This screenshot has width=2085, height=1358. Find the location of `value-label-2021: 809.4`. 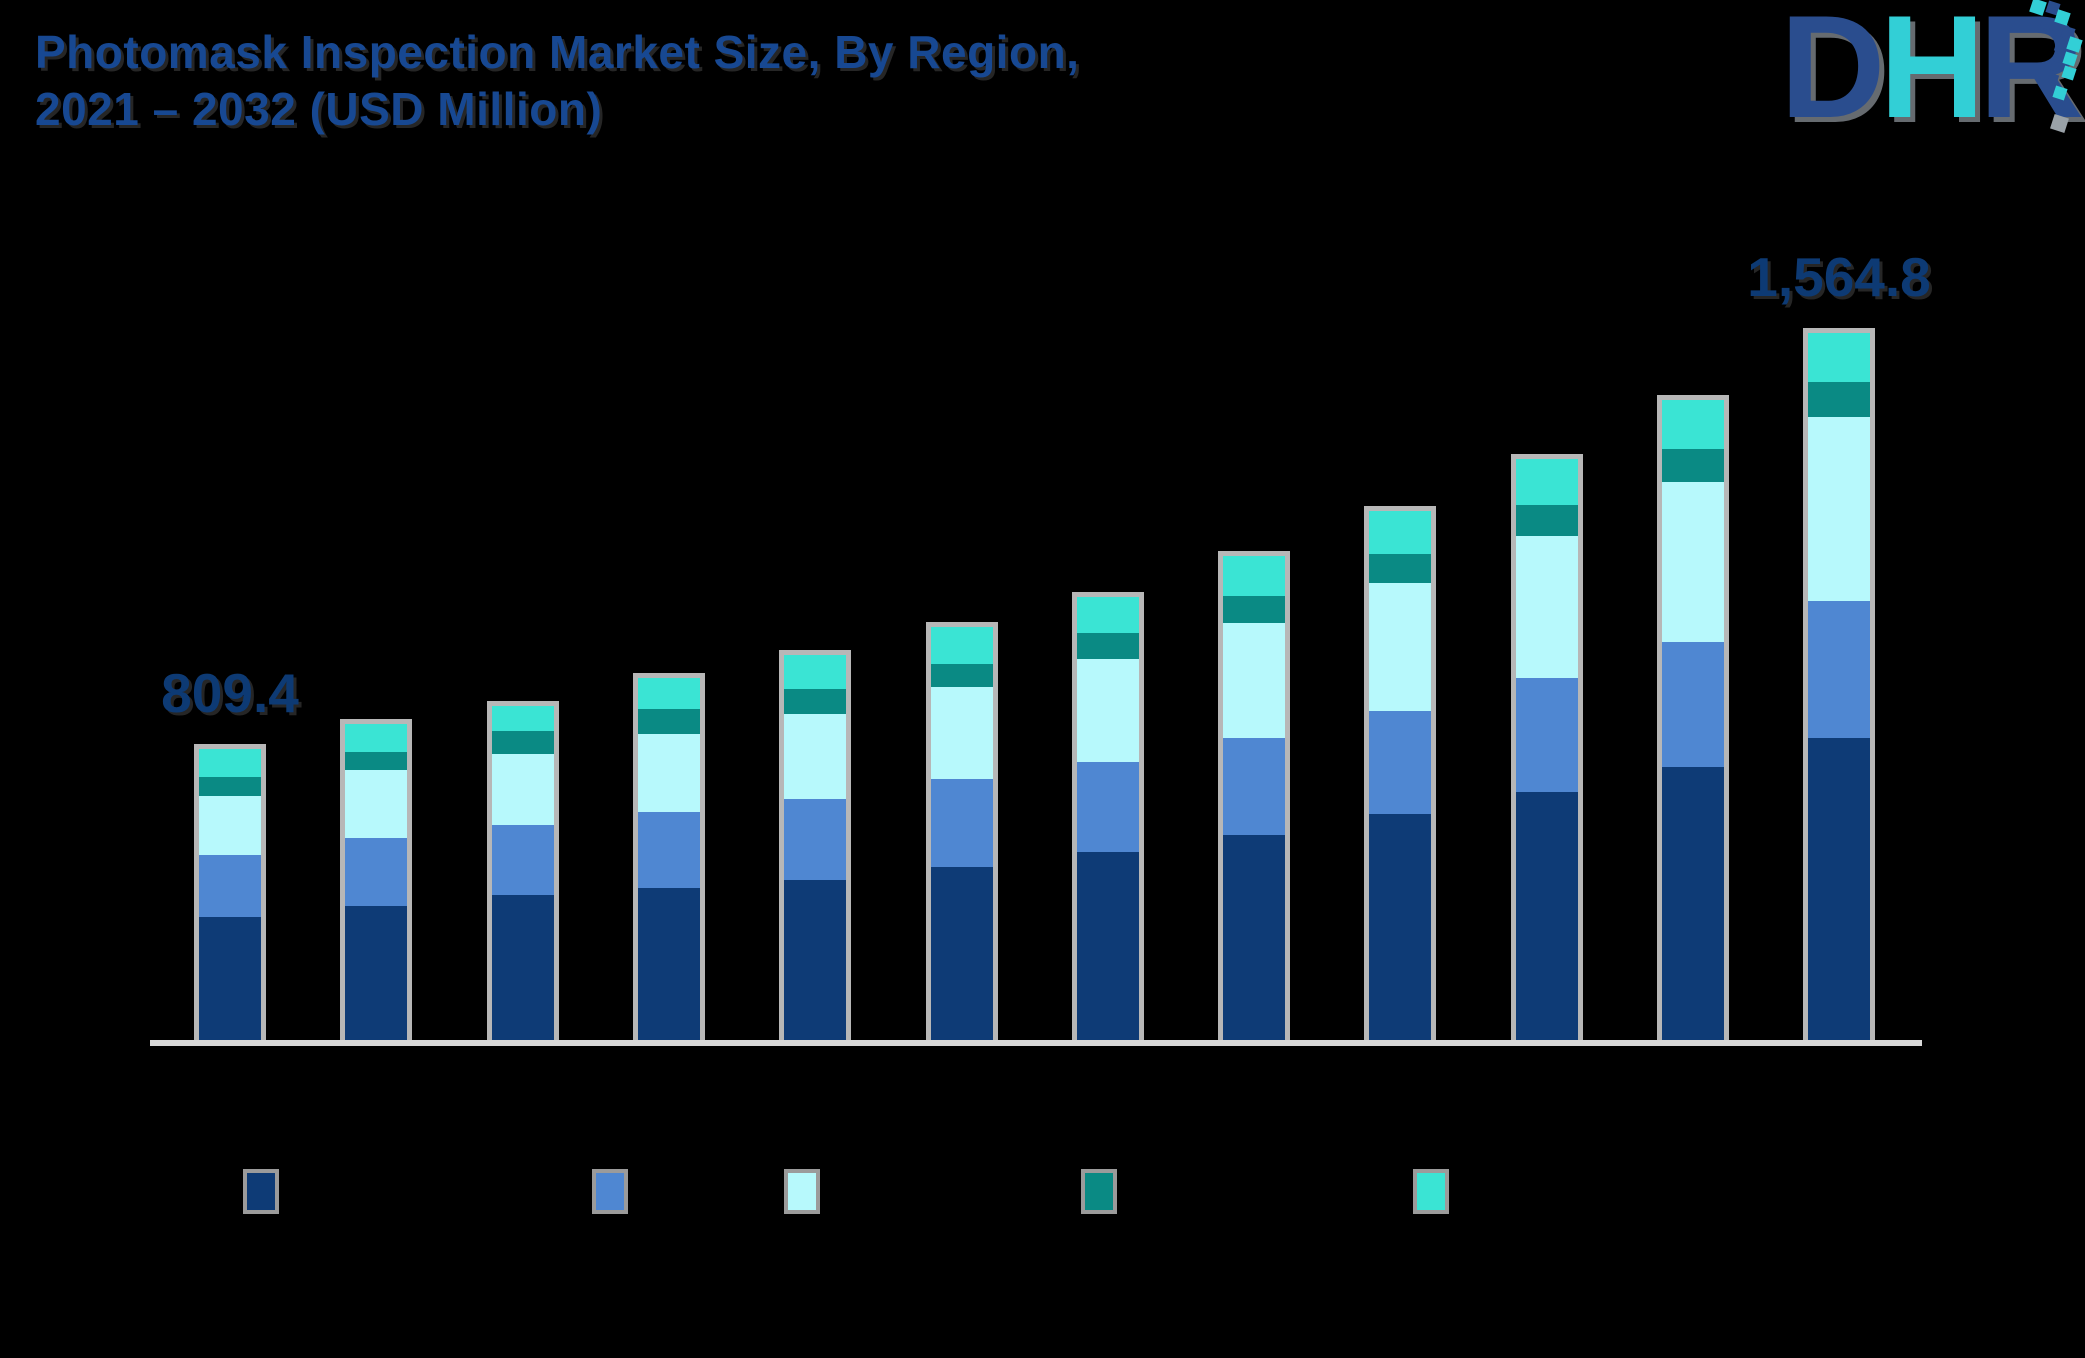

value-label-2021: 809.4 is located at coordinates (230, 693).